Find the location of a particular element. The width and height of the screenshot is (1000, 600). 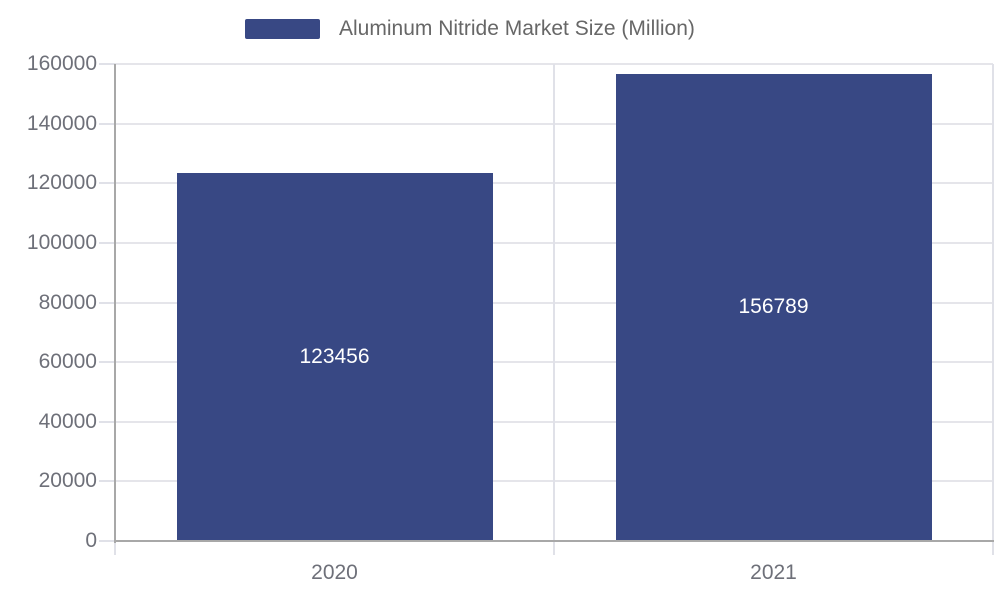

bar-value-label: 156789 is located at coordinates (773, 307).